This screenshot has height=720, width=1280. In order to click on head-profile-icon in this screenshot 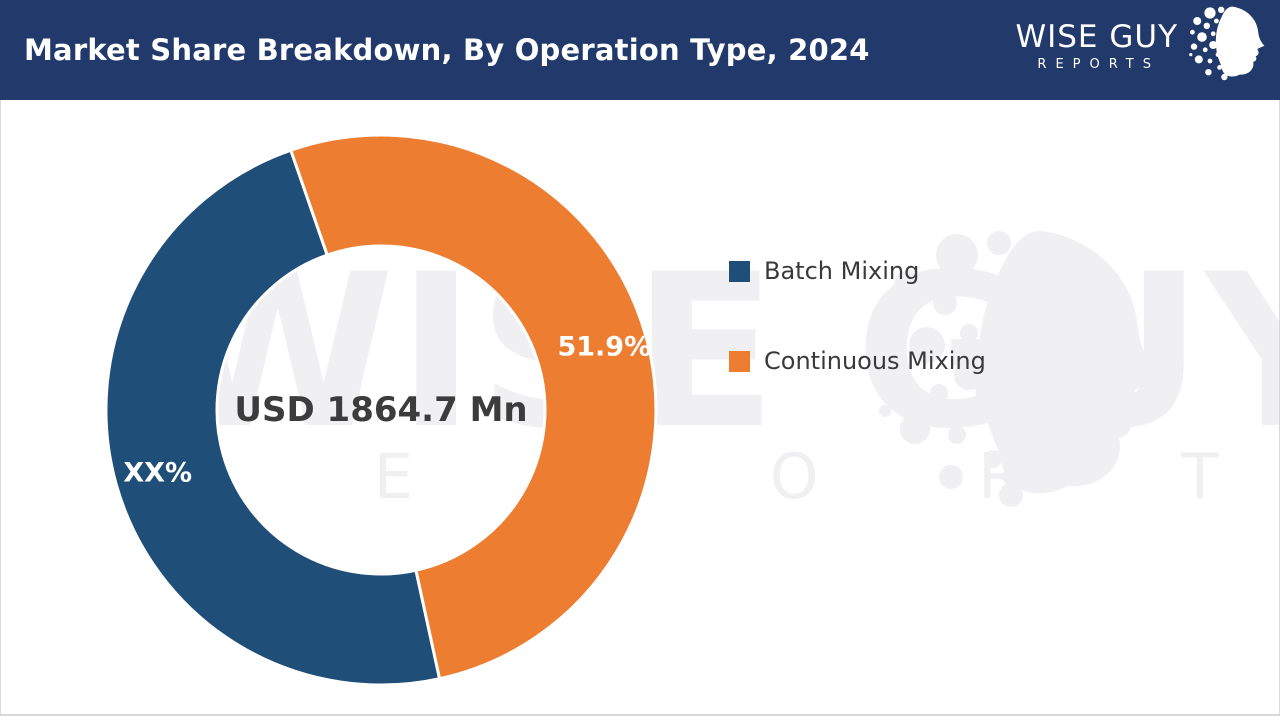, I will do `click(1227, 43)`.